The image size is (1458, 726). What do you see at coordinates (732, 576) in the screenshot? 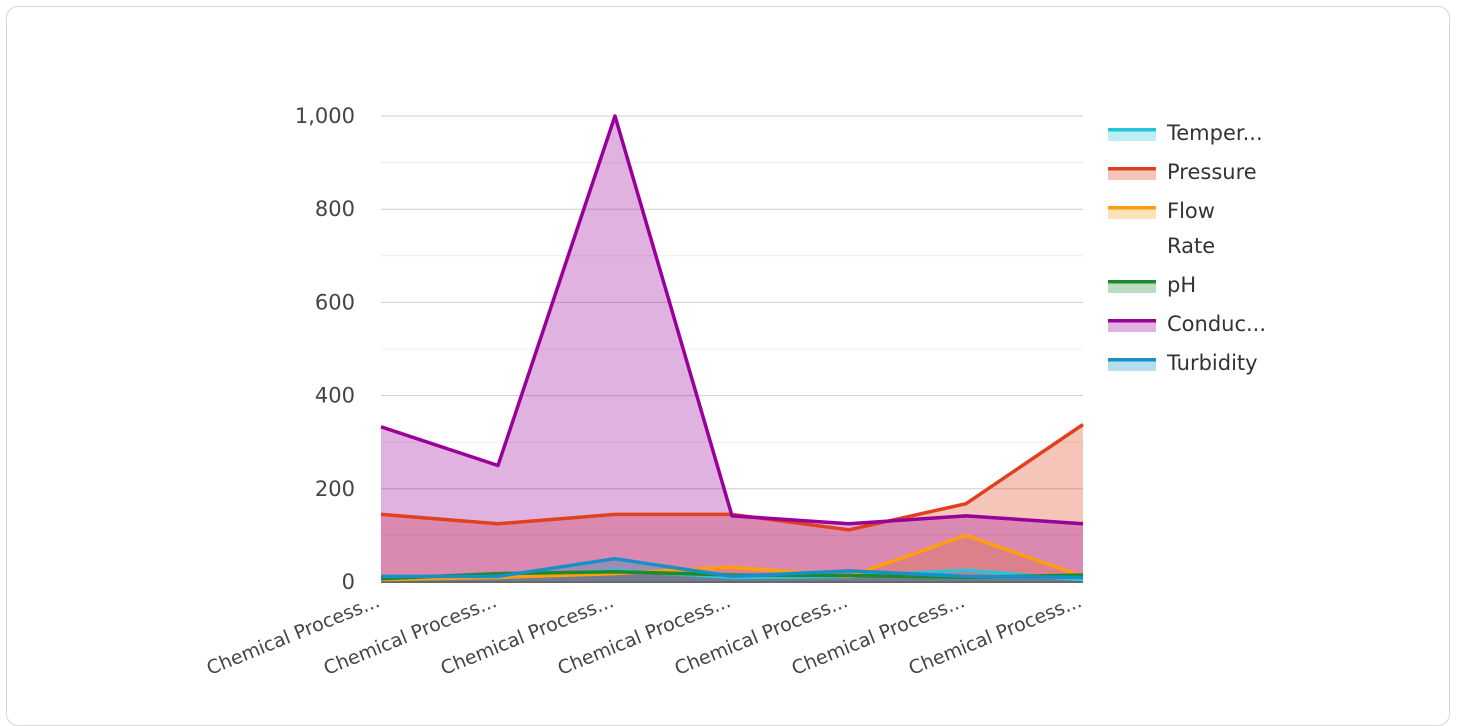
I see `area-temper` at bounding box center [732, 576].